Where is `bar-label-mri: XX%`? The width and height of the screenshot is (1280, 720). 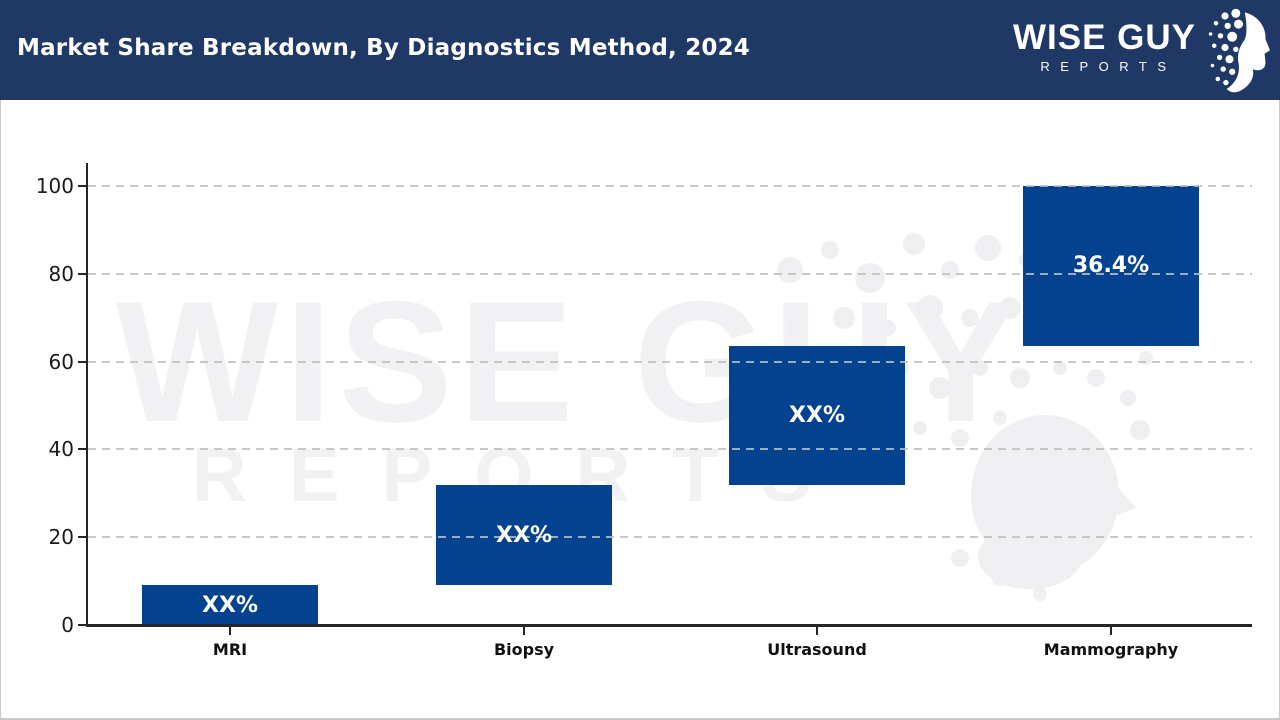 bar-label-mri: XX% is located at coordinates (230, 605).